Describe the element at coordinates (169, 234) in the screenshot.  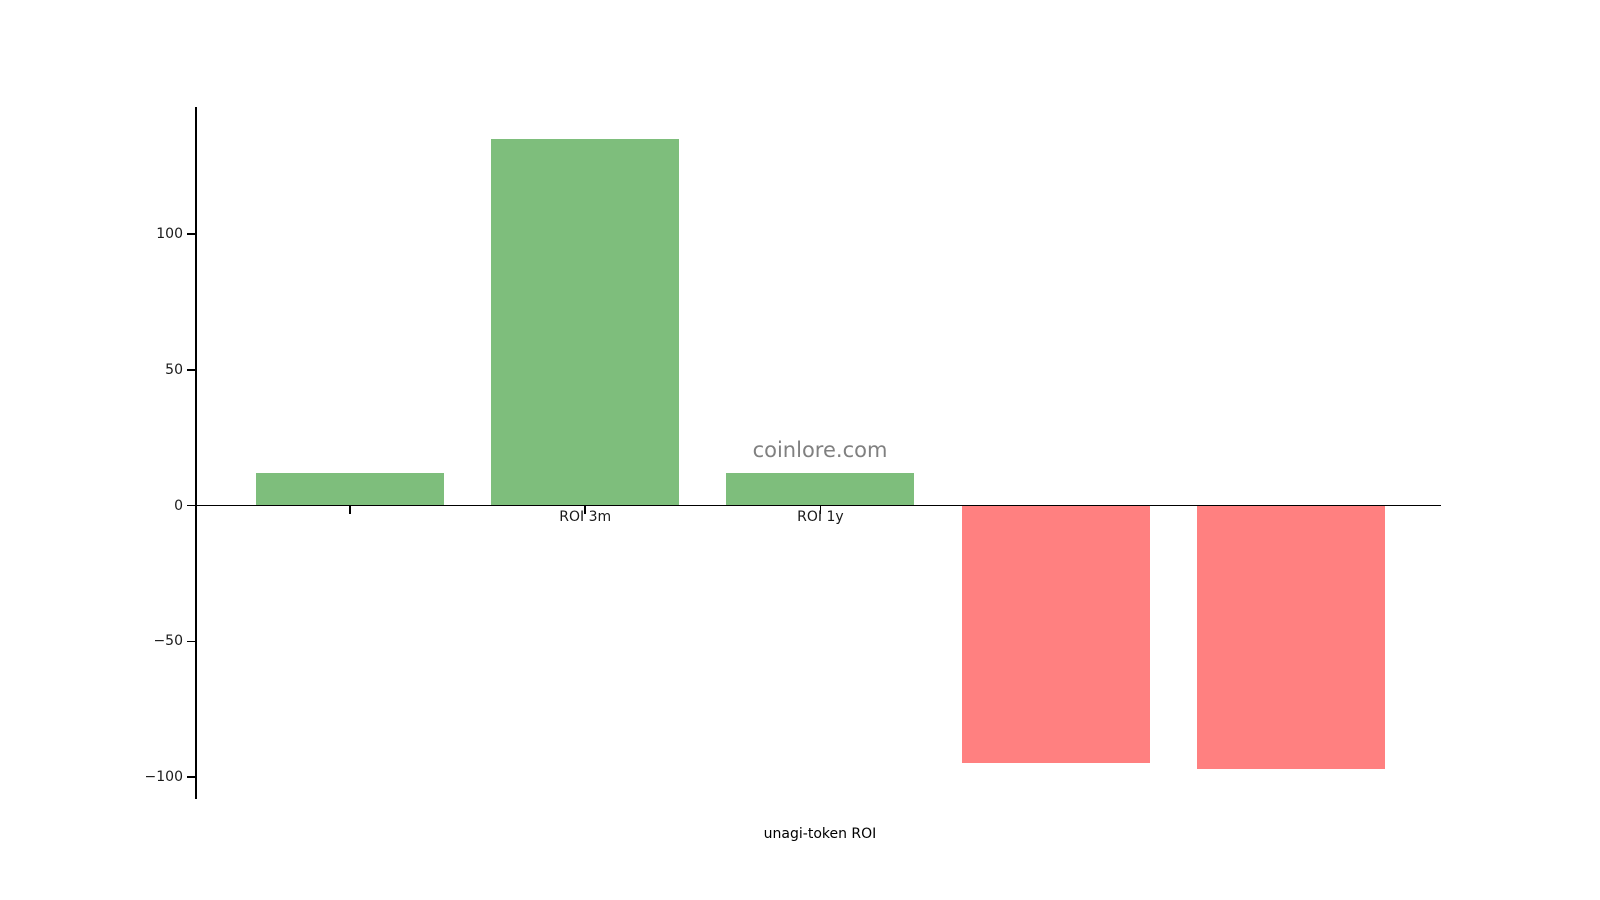
I see `y-tick-label: 100` at that location.